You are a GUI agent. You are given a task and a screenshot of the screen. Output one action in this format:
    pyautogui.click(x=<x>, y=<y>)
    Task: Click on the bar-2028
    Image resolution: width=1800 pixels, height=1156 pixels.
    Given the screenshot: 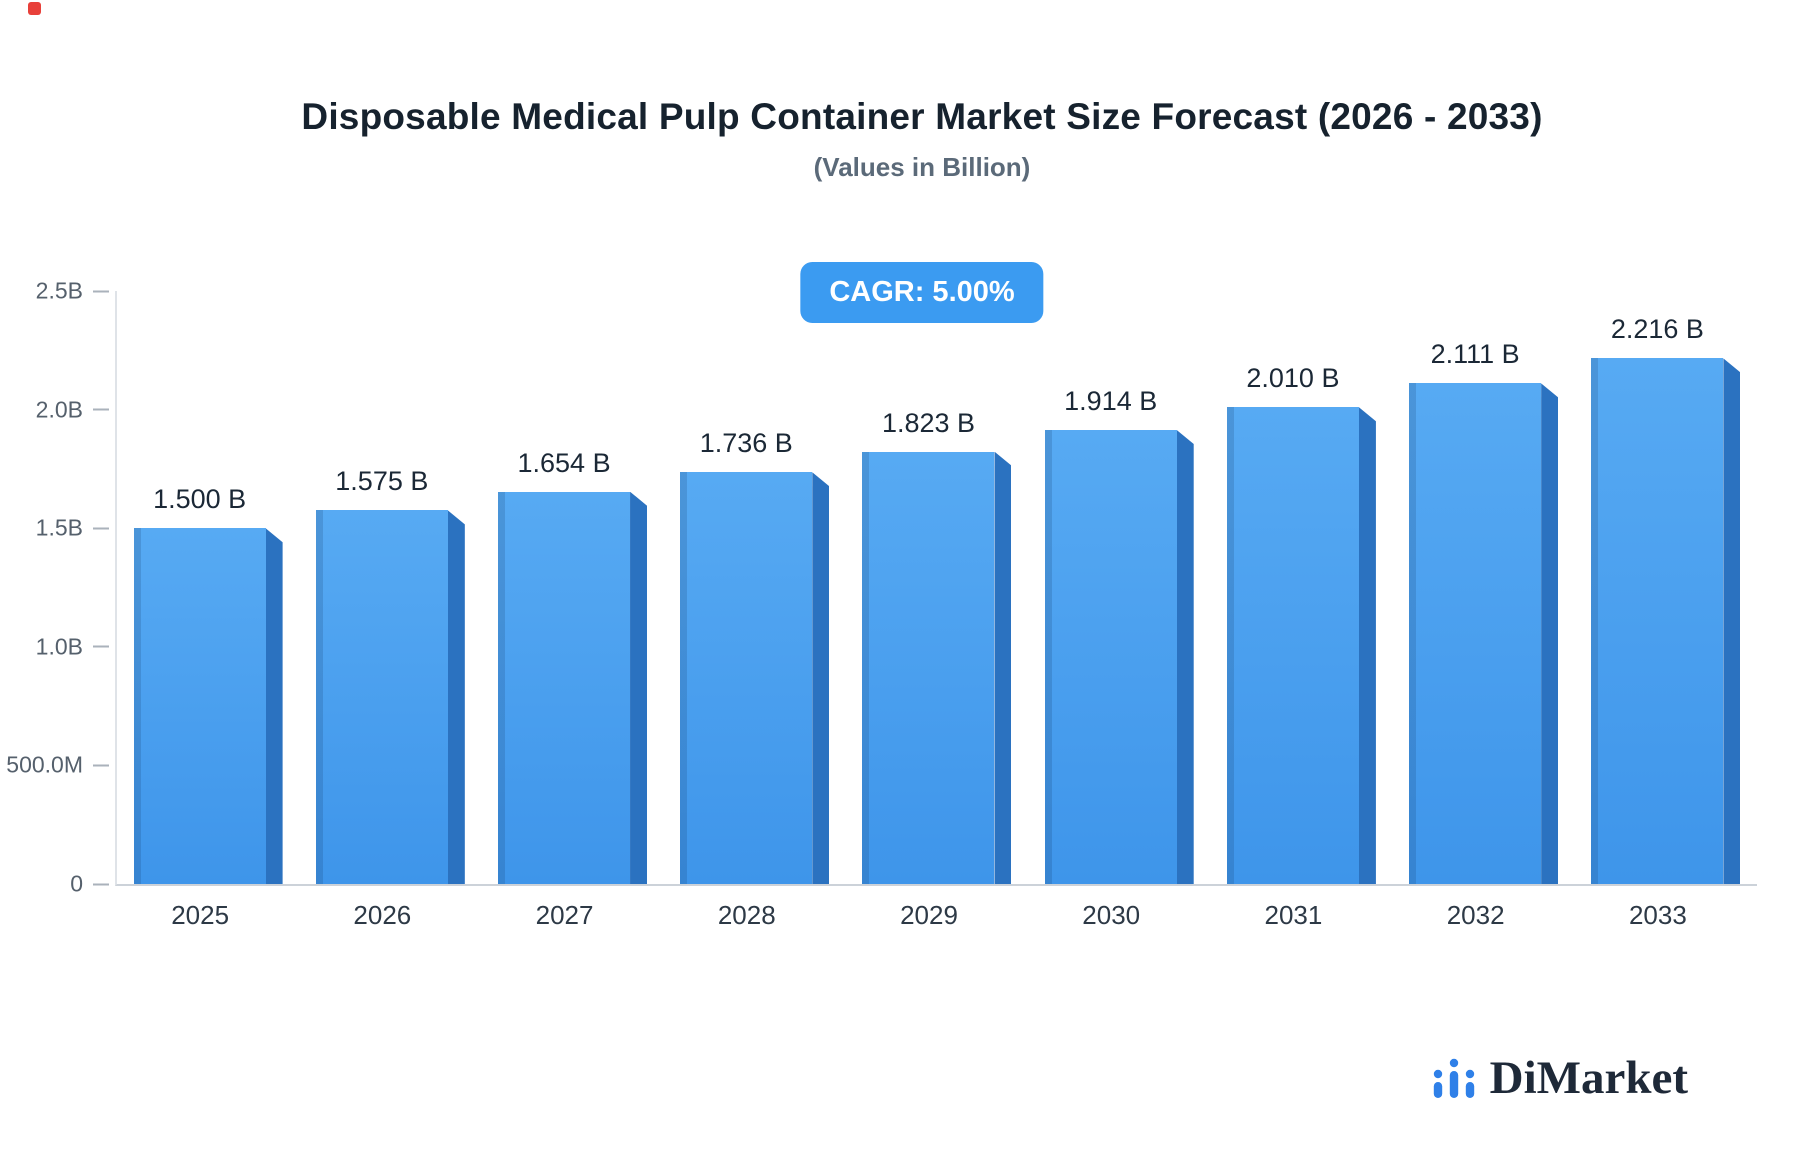 What is the action you would take?
    pyautogui.click(x=755, y=678)
    